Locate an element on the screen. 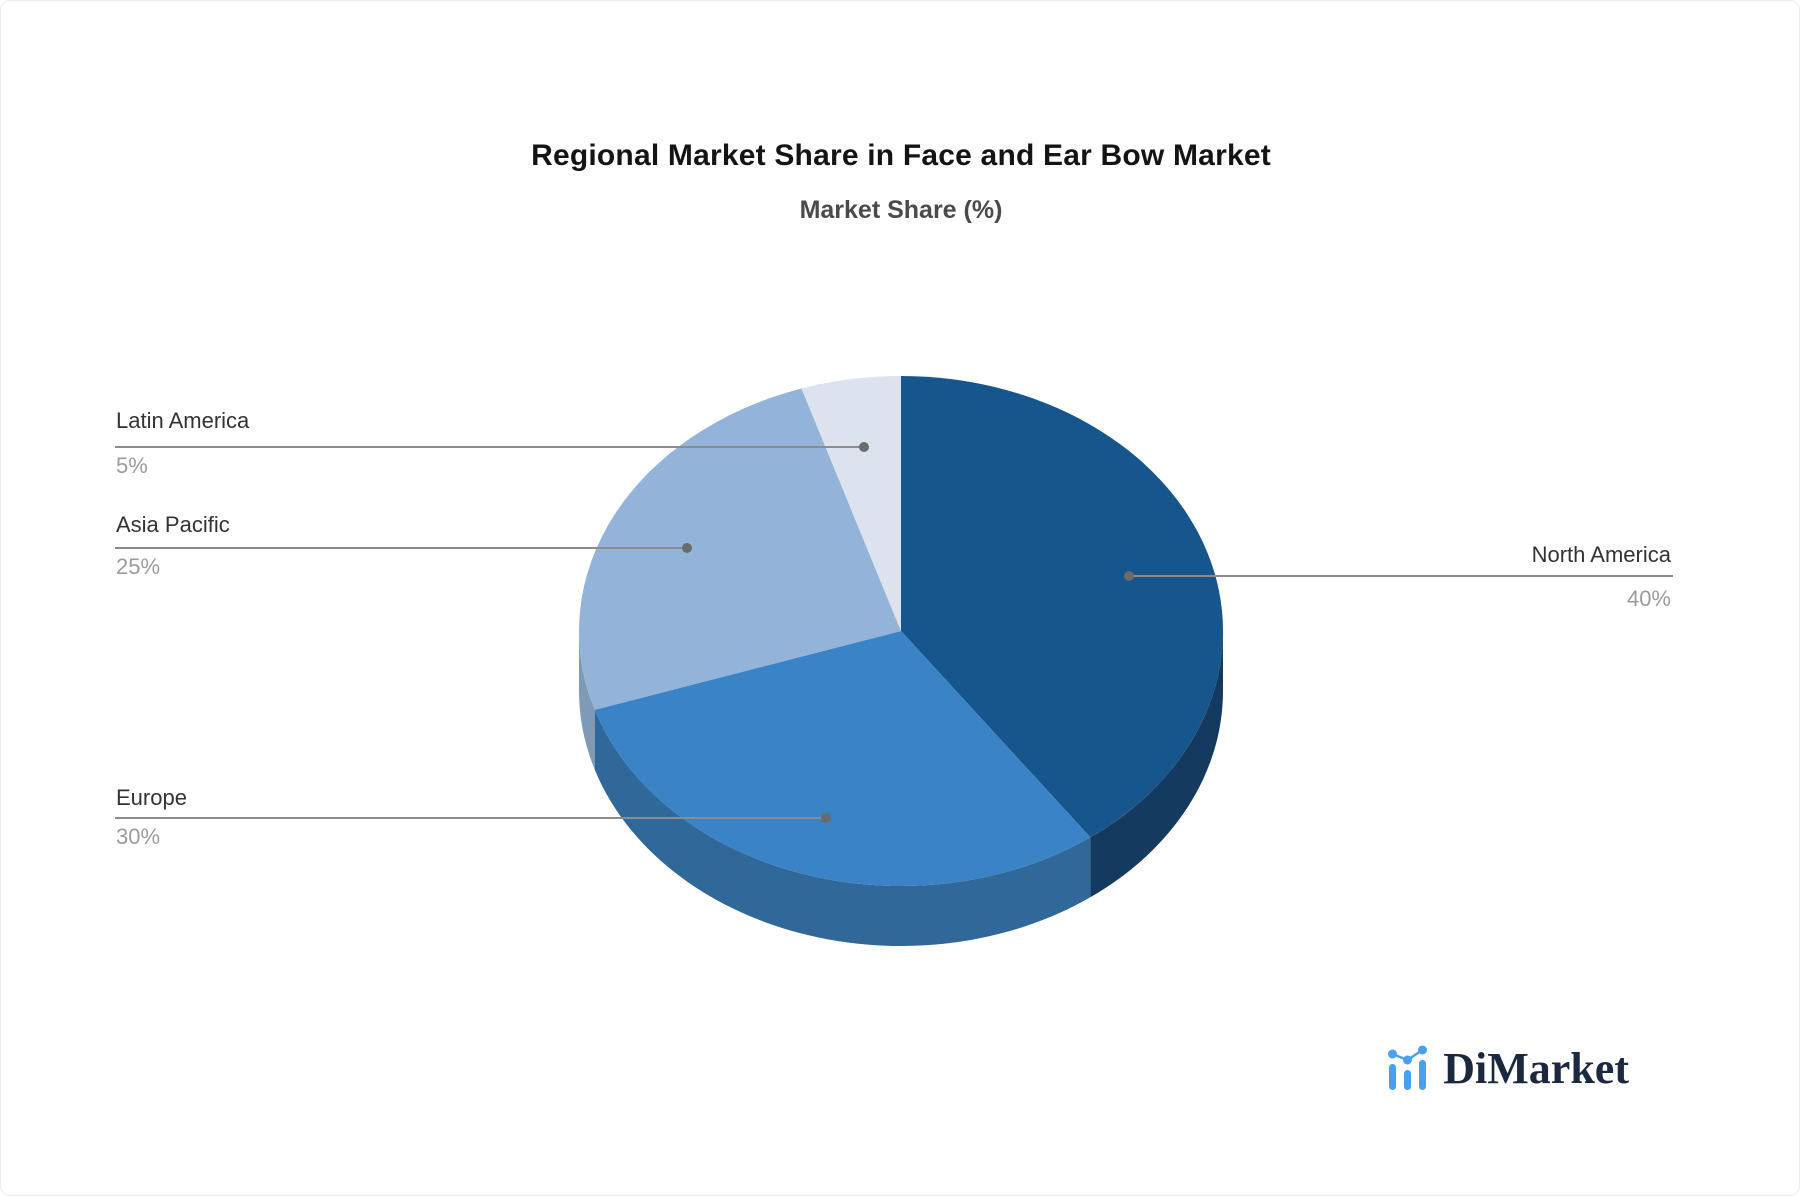 The image size is (1800, 1196). pie-slice-side-north-america is located at coordinates (1156, 764).